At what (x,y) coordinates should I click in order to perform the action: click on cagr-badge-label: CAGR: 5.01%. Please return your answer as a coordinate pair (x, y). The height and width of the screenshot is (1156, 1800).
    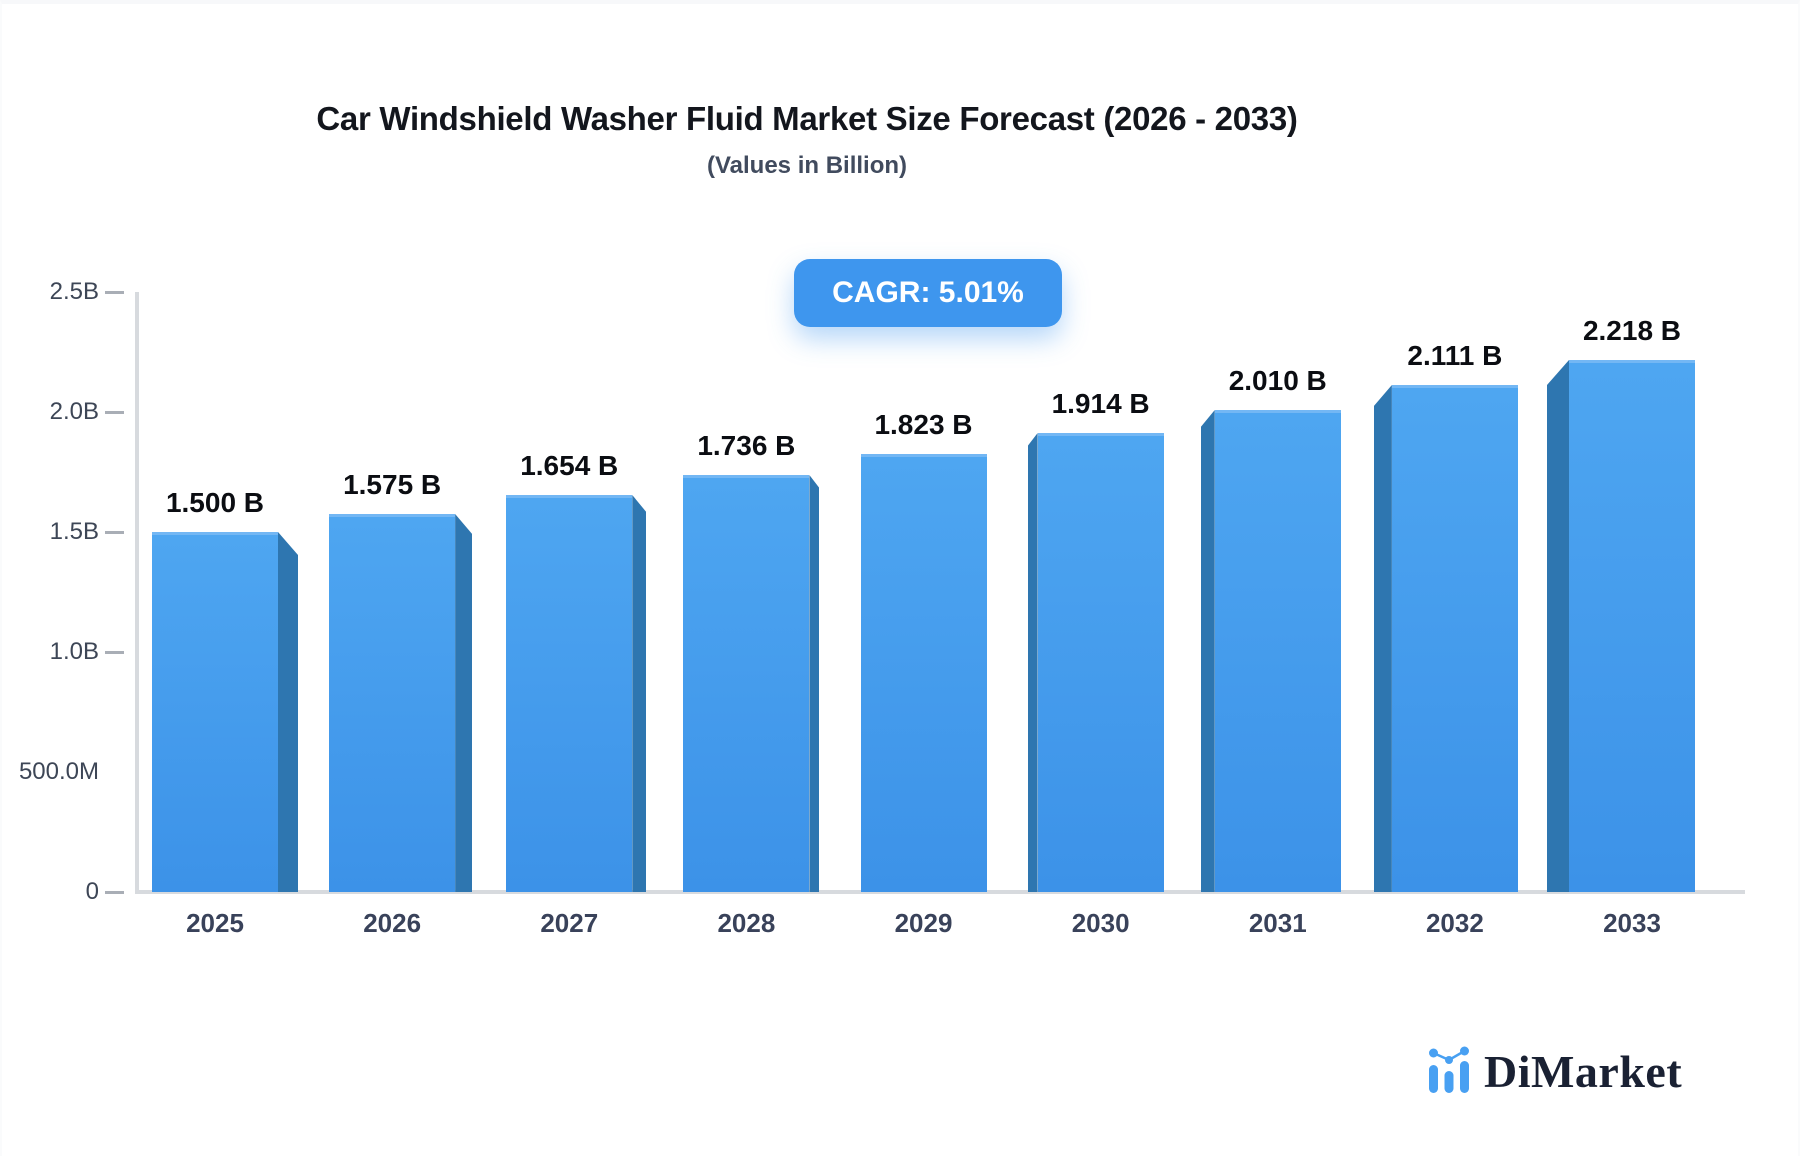
    Looking at the image, I should click on (928, 292).